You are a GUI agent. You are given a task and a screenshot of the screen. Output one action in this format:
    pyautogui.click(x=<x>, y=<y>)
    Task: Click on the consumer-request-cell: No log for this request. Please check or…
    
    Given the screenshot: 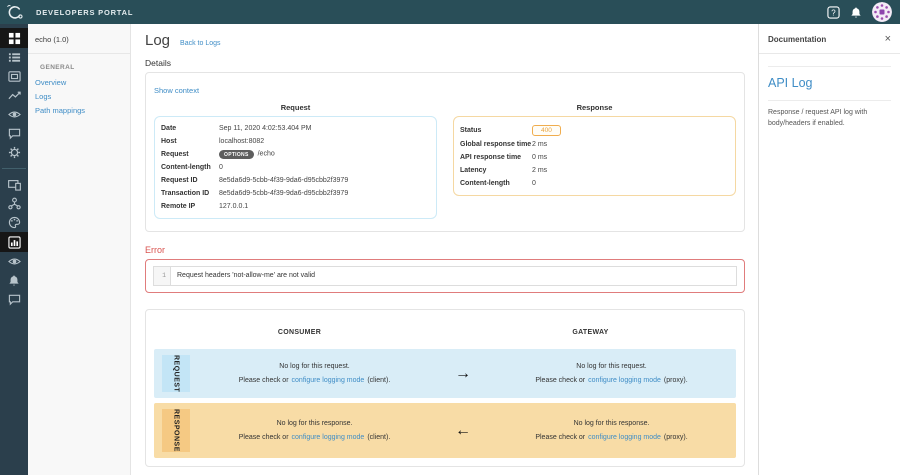 What is the action you would take?
    pyautogui.click(x=314, y=373)
    